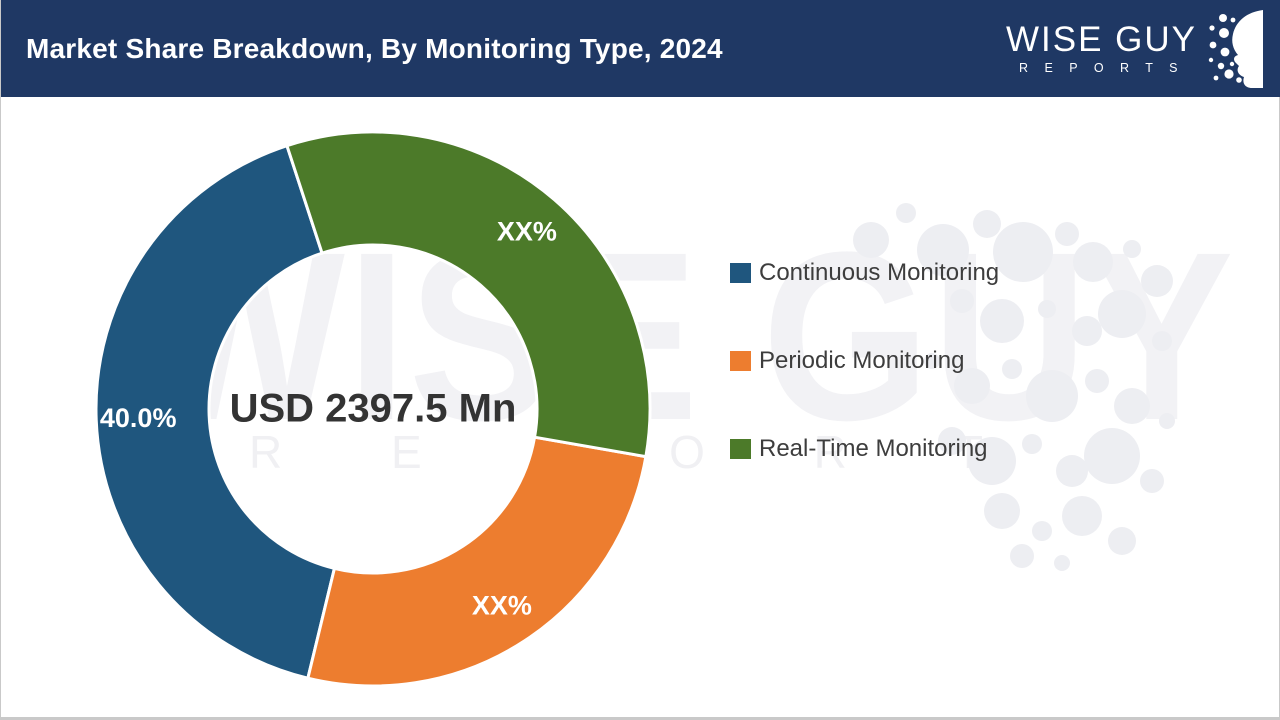 The width and height of the screenshot is (1280, 720). Describe the element at coordinates (879, 272) in the screenshot. I see `legend-label: Continuous Monitoring` at that location.